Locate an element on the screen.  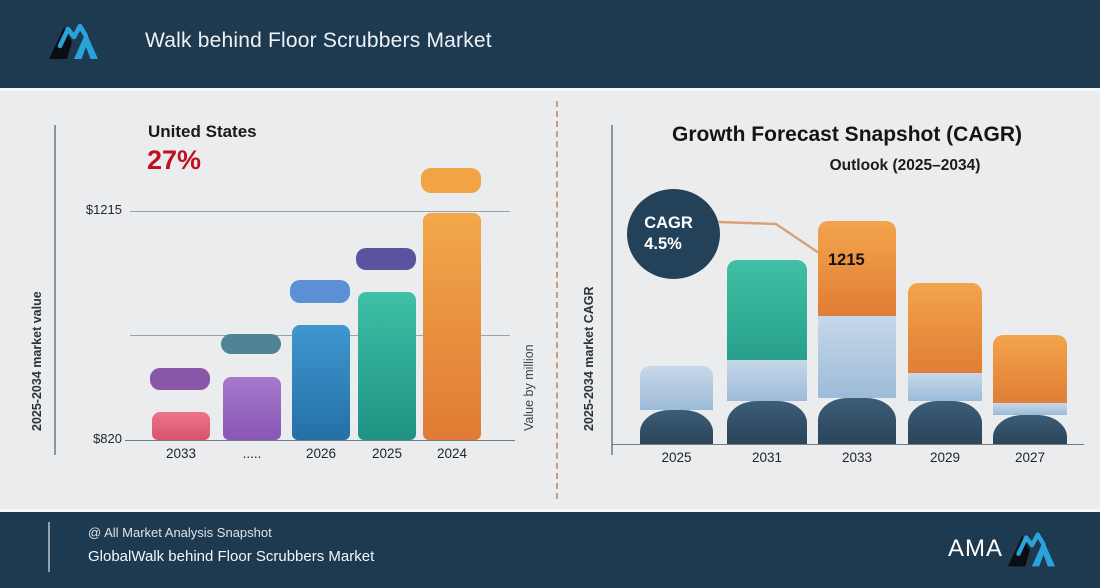
ama-logo-icon is located at coordinates (73, 41).